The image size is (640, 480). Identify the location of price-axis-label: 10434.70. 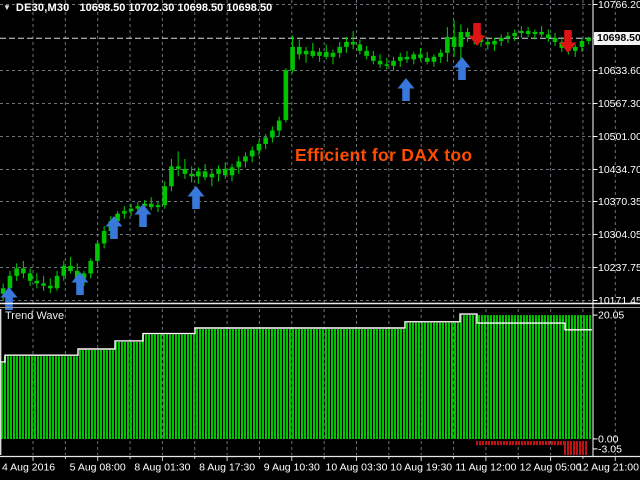
(619, 170).